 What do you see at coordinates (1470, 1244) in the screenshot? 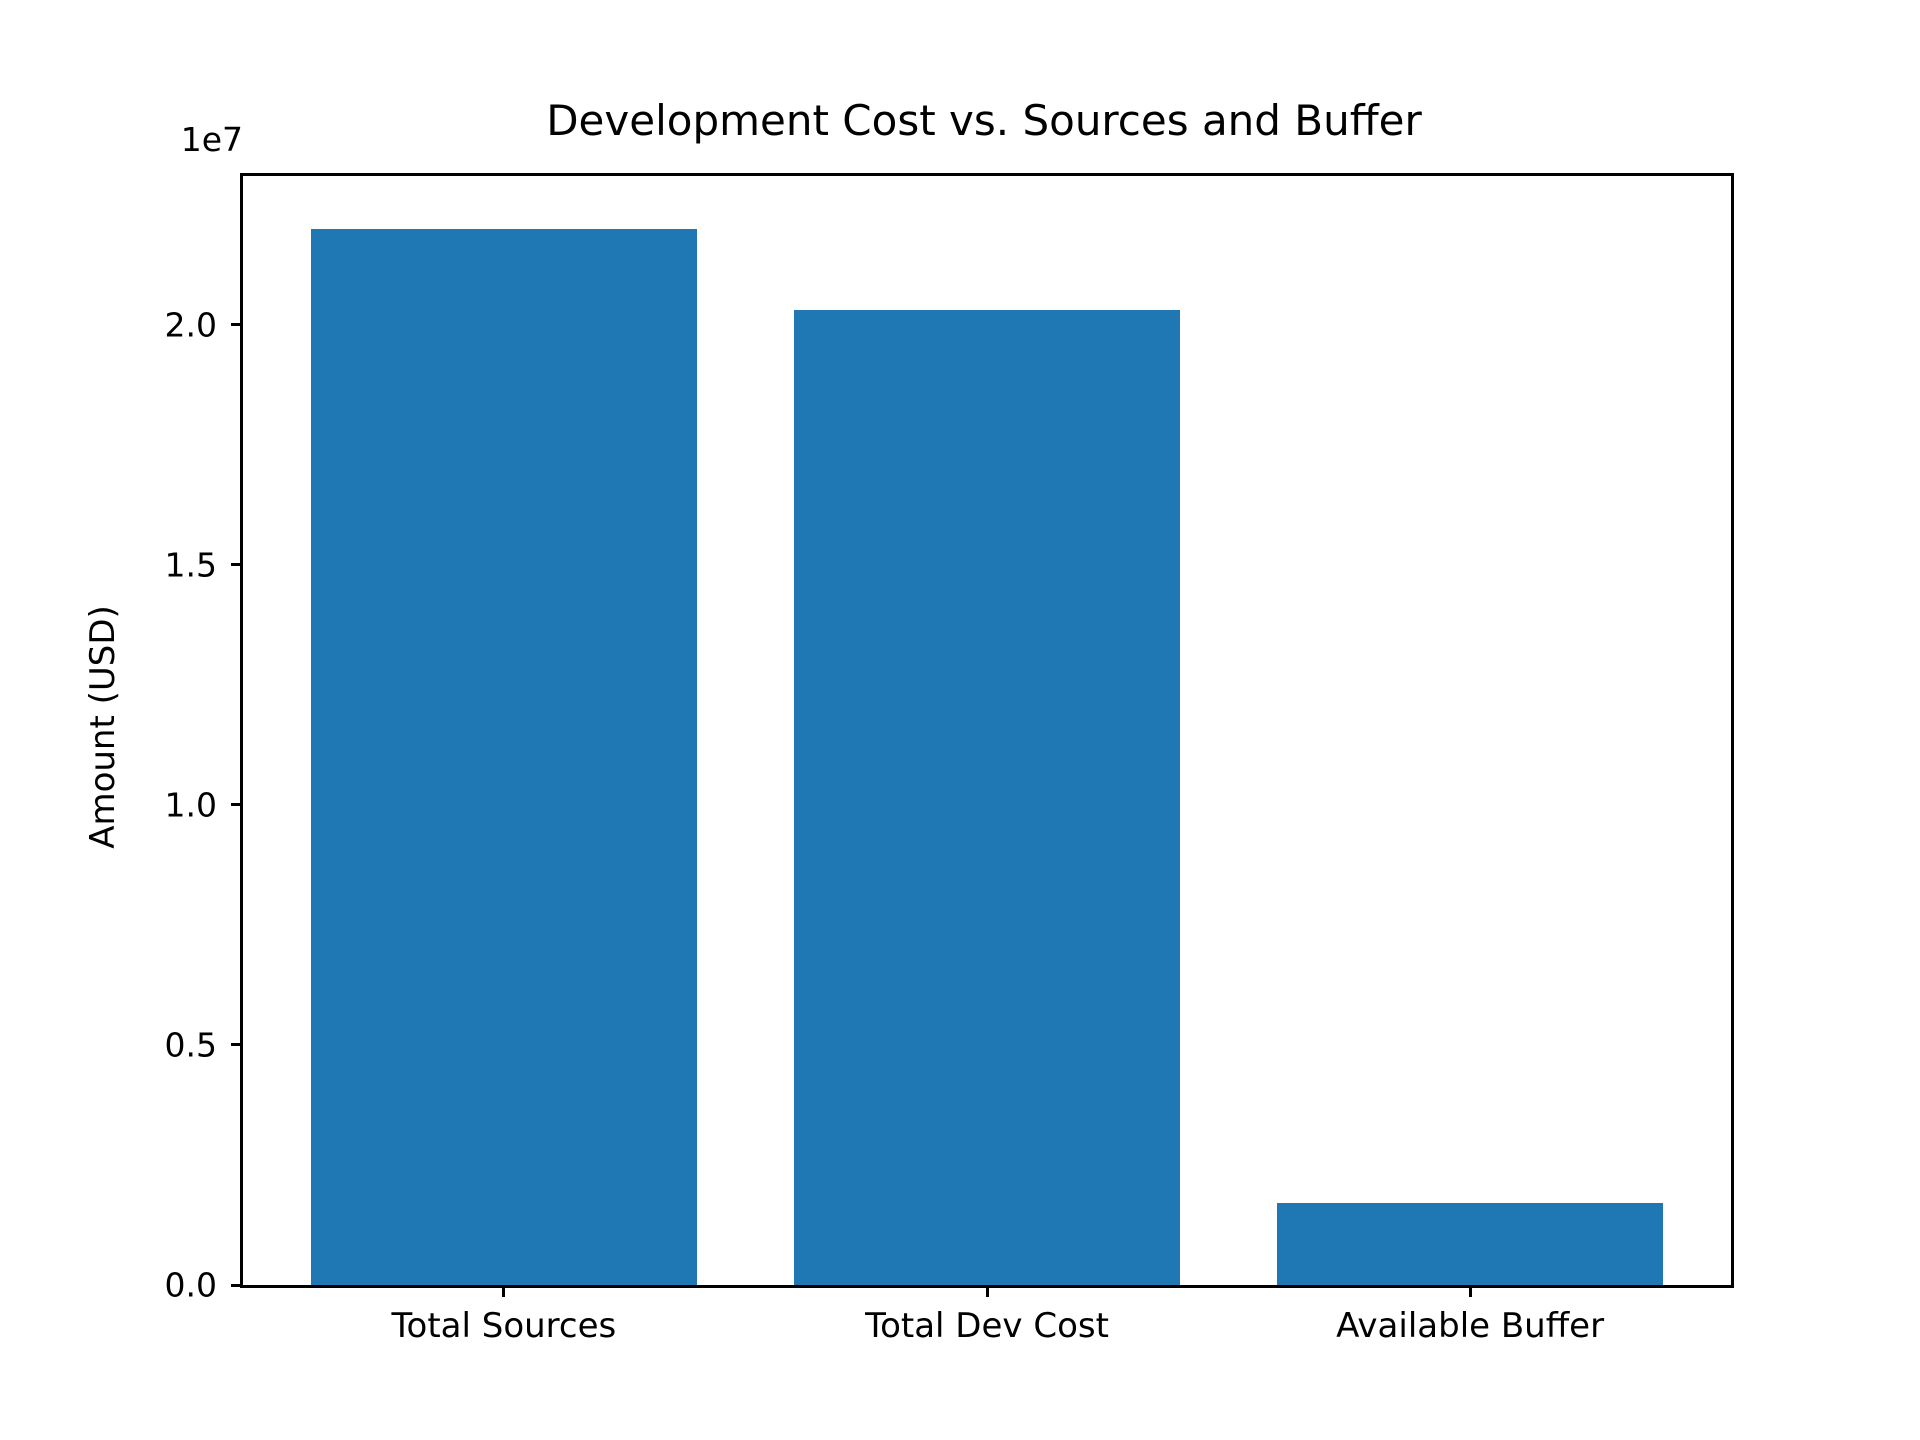
I see `bar-available-buffer` at bounding box center [1470, 1244].